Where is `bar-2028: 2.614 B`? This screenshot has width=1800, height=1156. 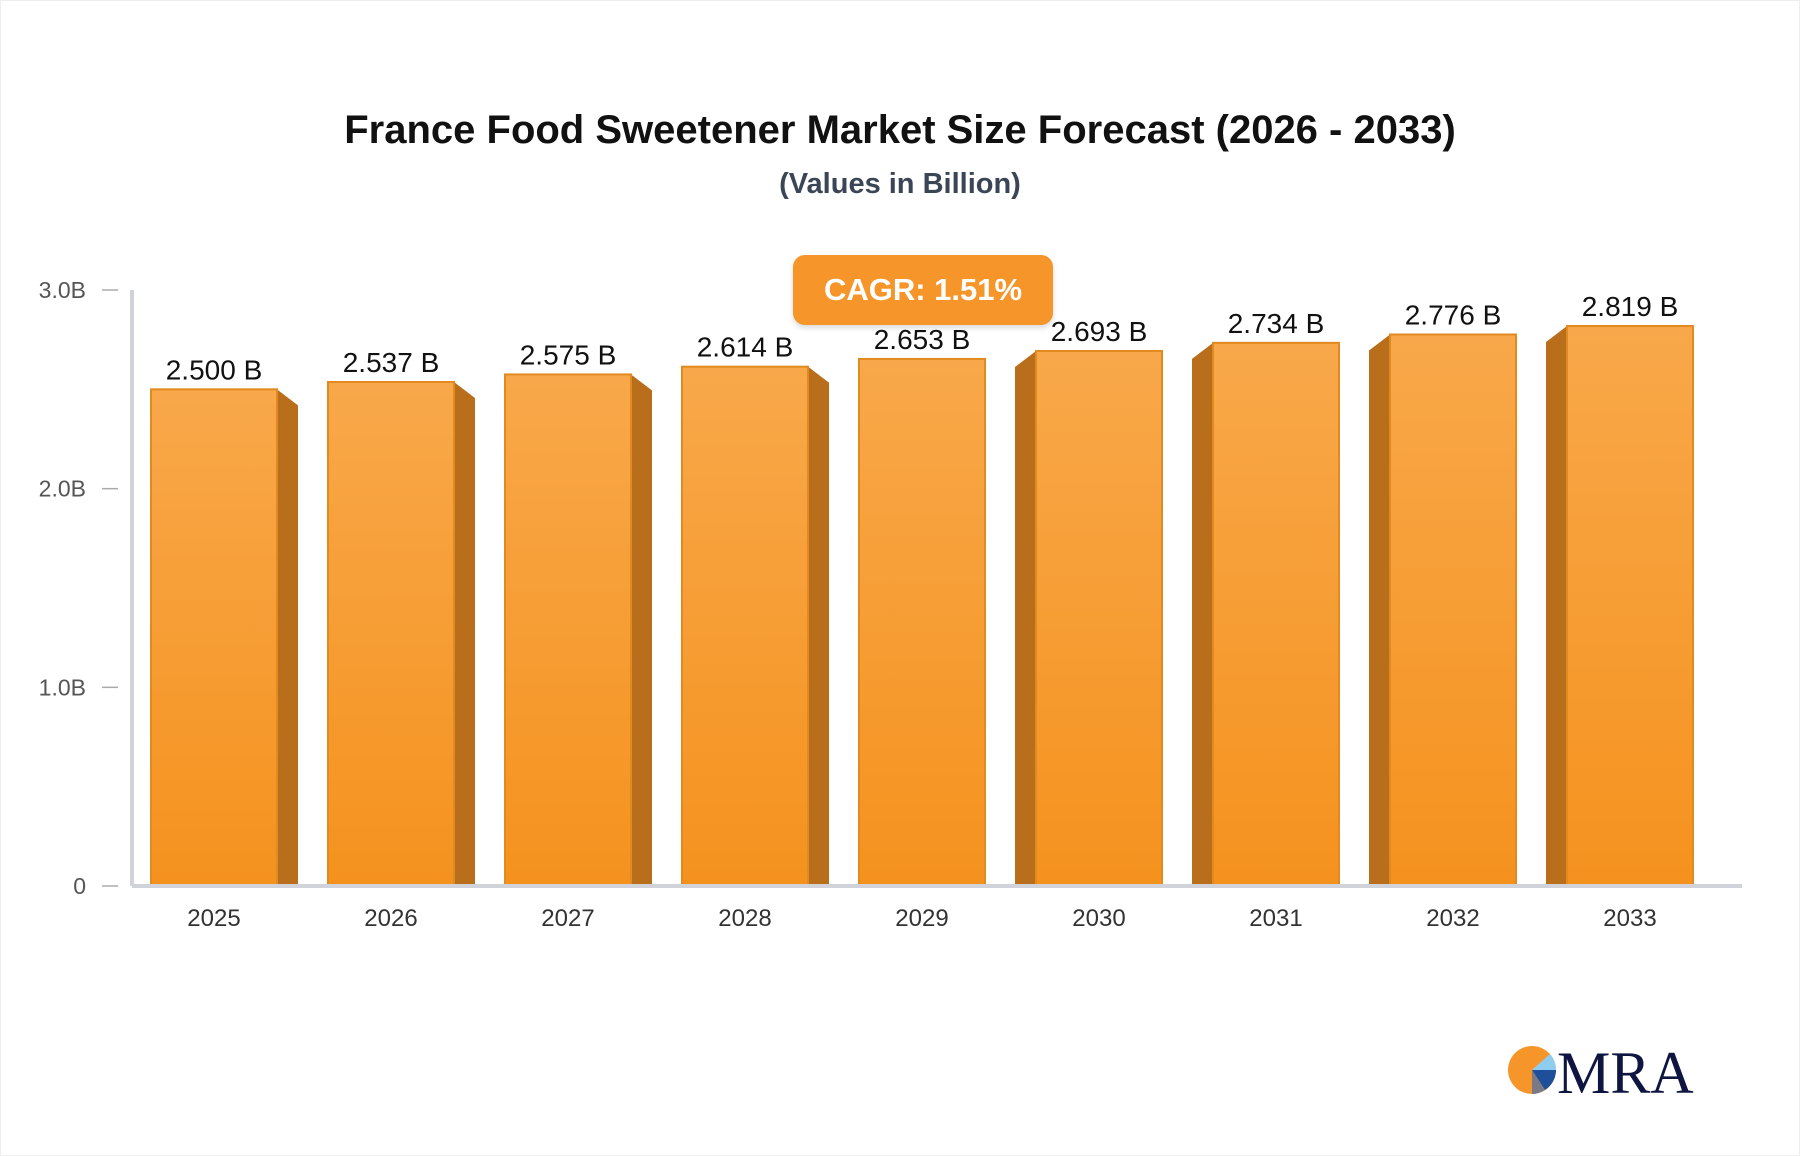 bar-2028: 2.614 B is located at coordinates (755, 609).